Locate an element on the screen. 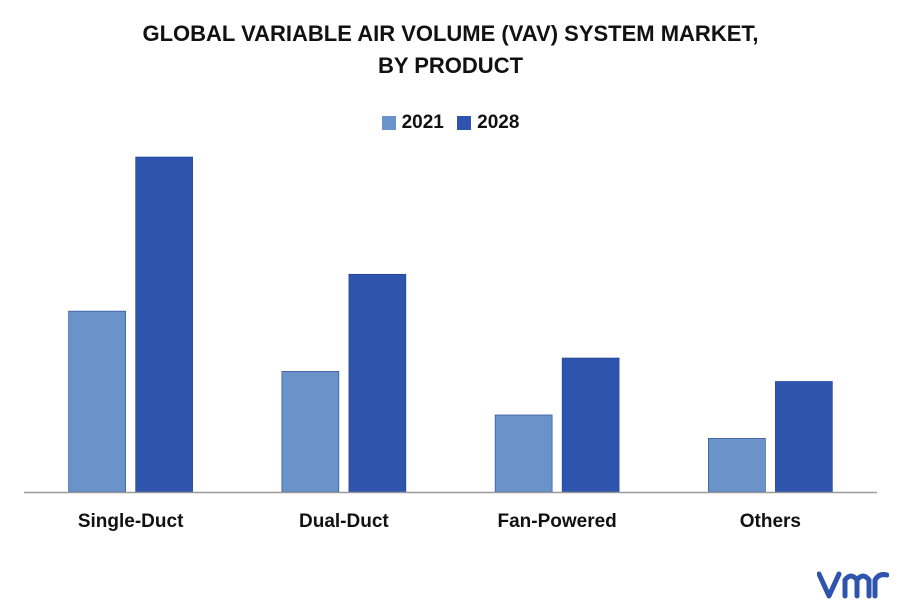 Image resolution: width=901 pixels, height=612 pixels. chart-title-line-2: BY PRODUCT is located at coordinates (450, 65).